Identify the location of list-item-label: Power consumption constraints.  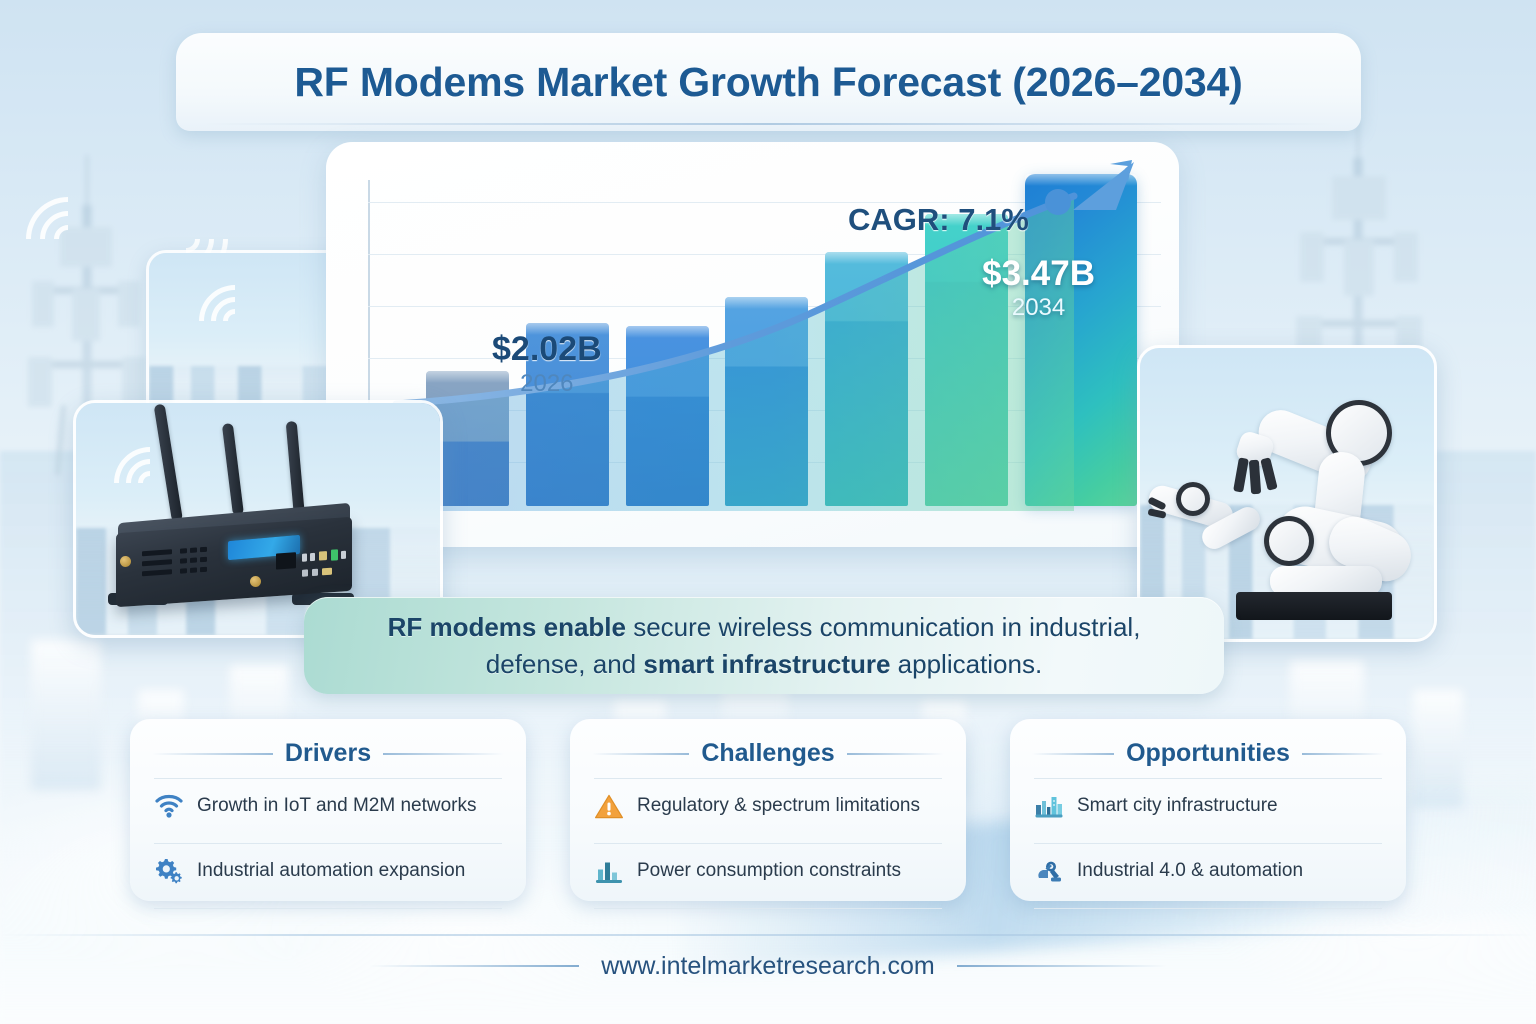
(769, 870).